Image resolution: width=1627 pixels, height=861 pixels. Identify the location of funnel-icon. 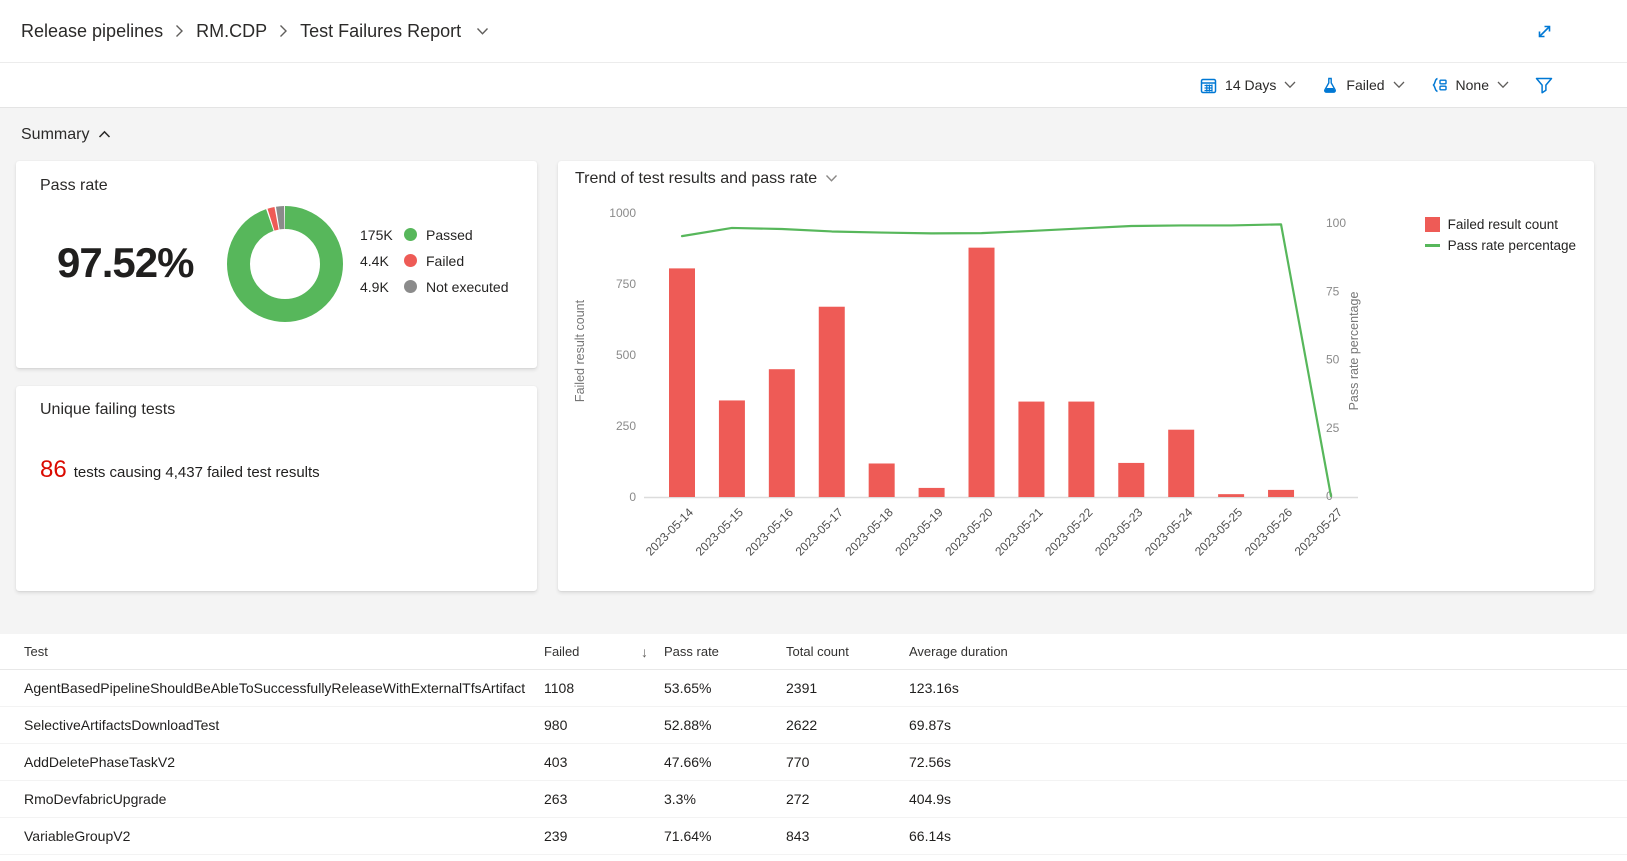
(1544, 85).